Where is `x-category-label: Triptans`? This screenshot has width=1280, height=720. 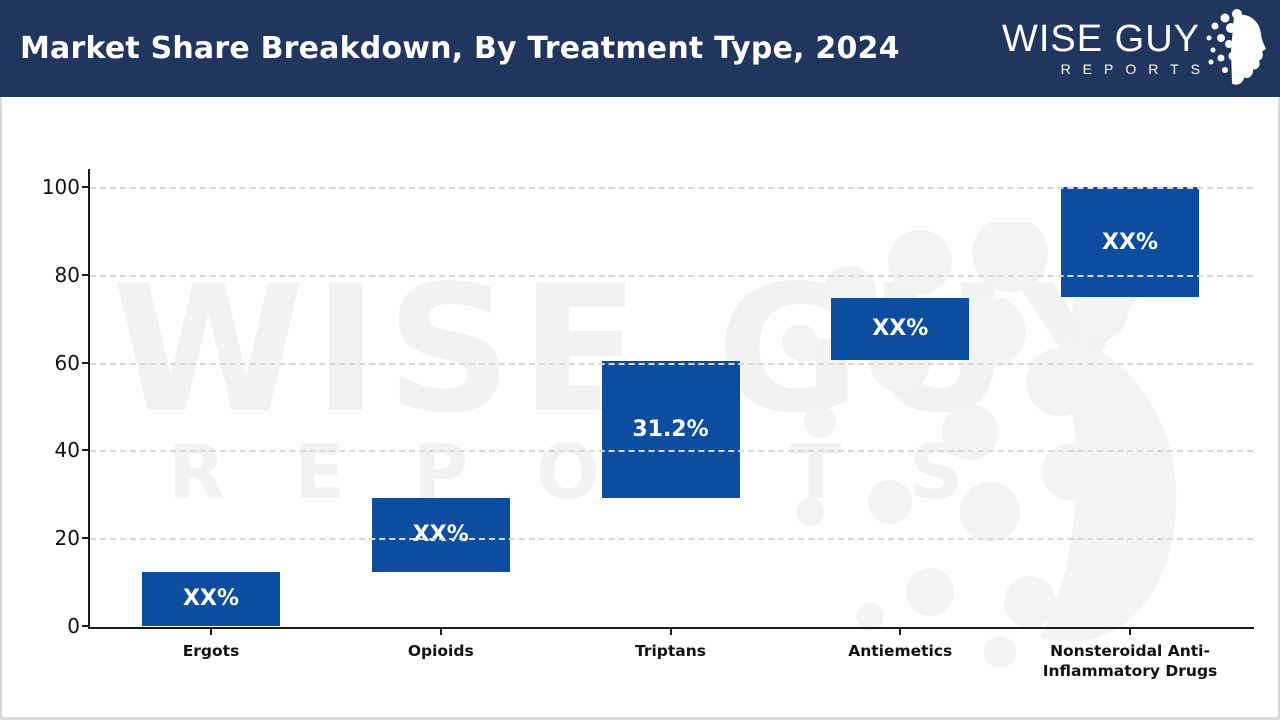 x-category-label: Triptans is located at coordinates (670, 651).